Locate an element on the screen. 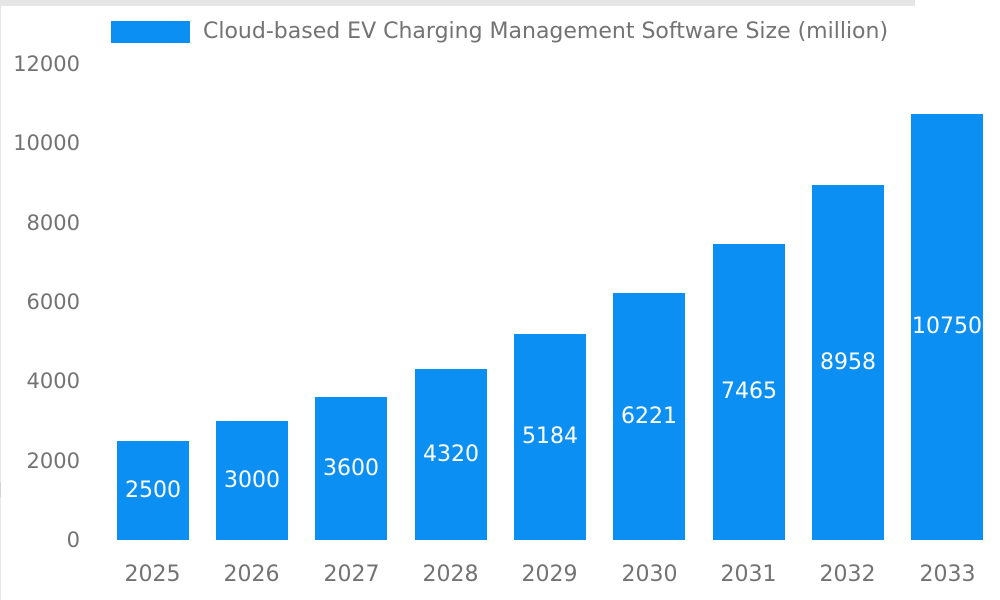 This screenshot has height=600, width=1000. bar-value-label: 4320 is located at coordinates (451, 454).